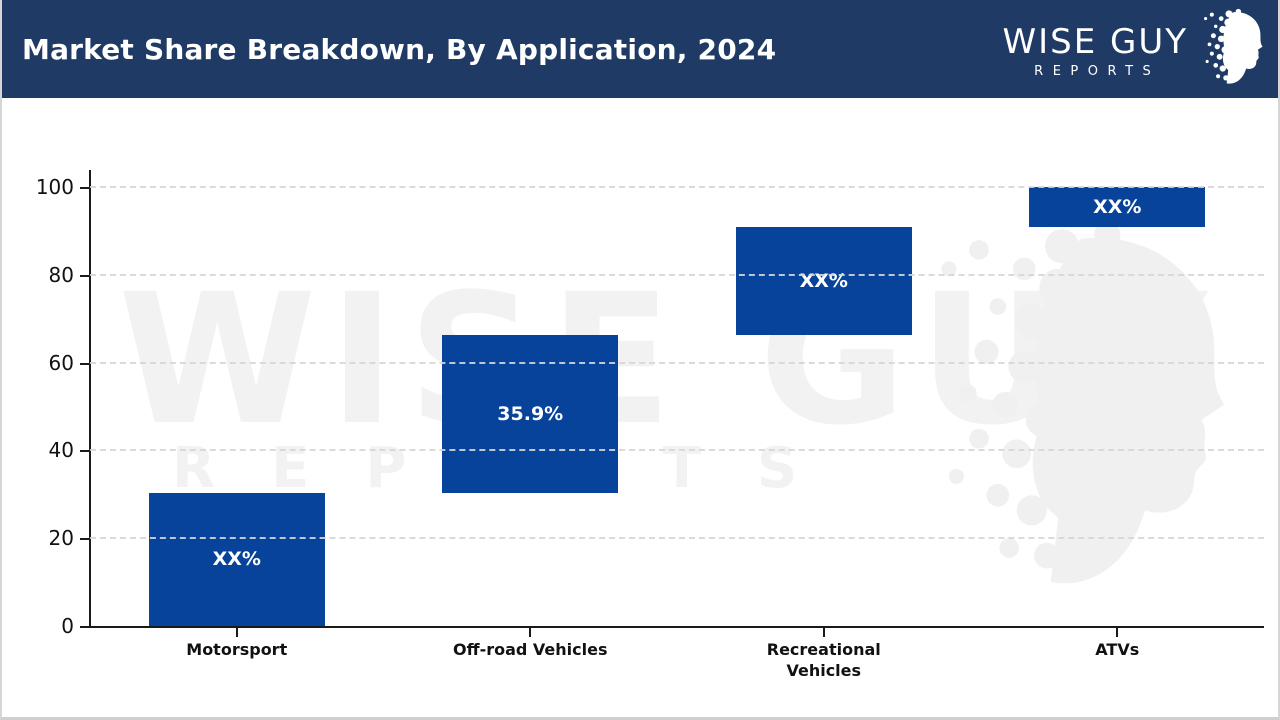 This screenshot has height=720, width=1280. I want to click on y-tick-label: 80, so click(61, 274).